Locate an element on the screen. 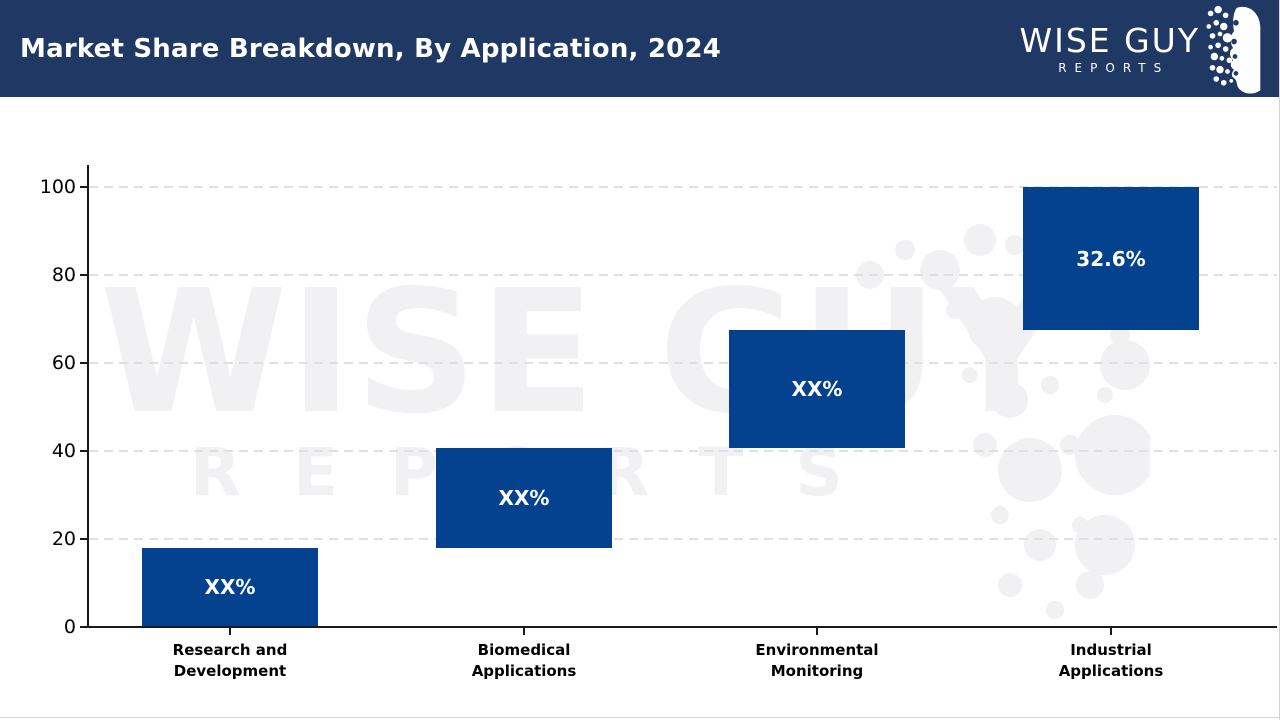 The image size is (1280, 720). y-axis-spine is located at coordinates (88, 396).